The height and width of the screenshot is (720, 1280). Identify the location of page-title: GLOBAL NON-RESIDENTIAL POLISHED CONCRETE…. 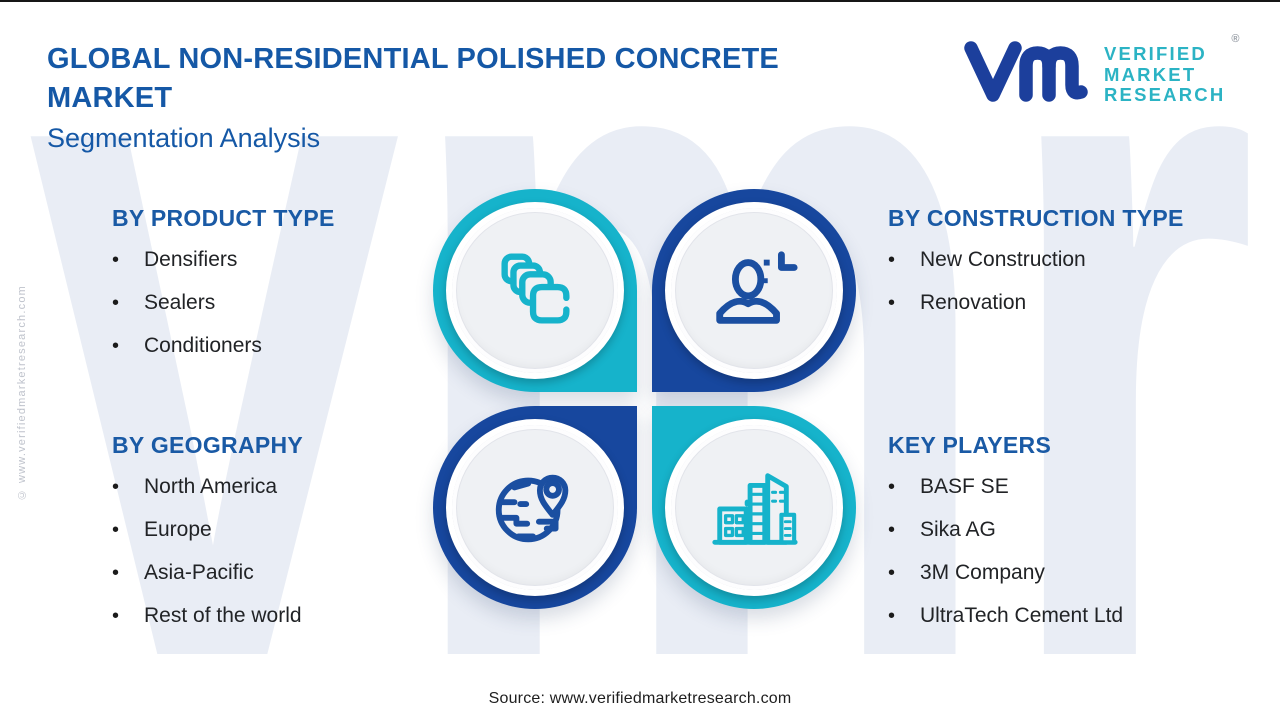
(487, 79).